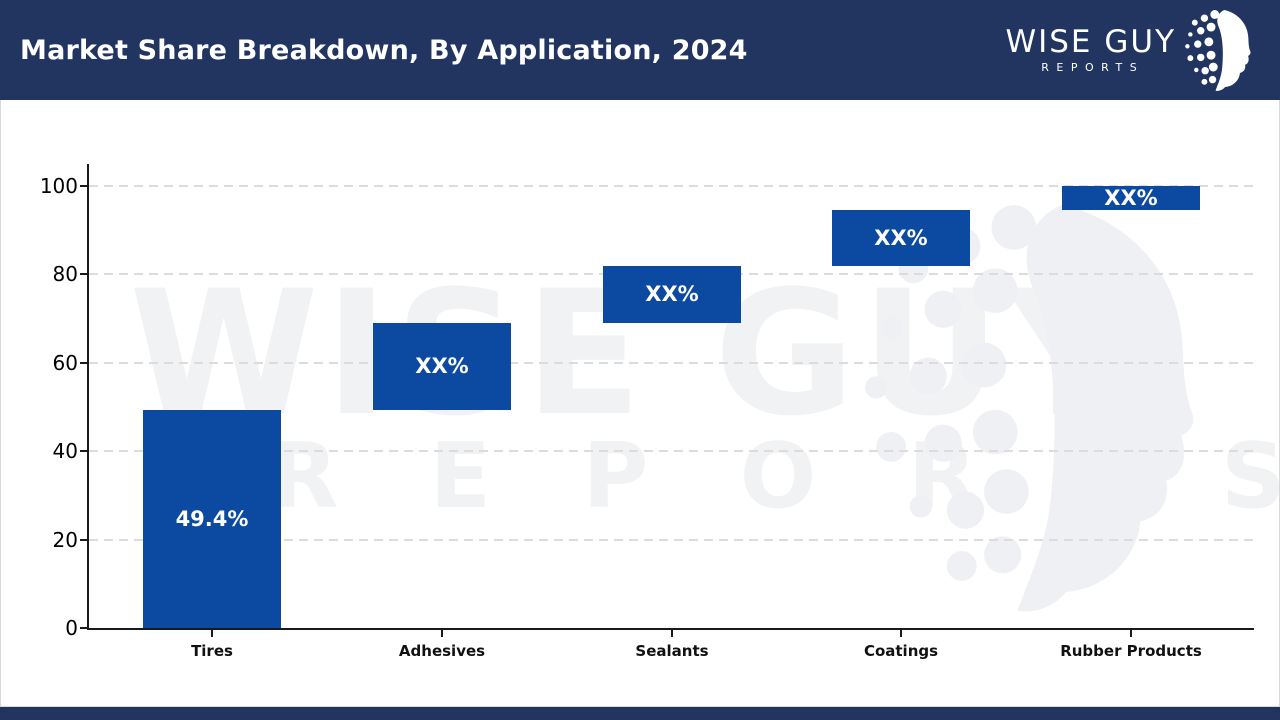 This screenshot has height=720, width=1280. What do you see at coordinates (58, 186) in the screenshot?
I see `y-tick-label: 100` at bounding box center [58, 186].